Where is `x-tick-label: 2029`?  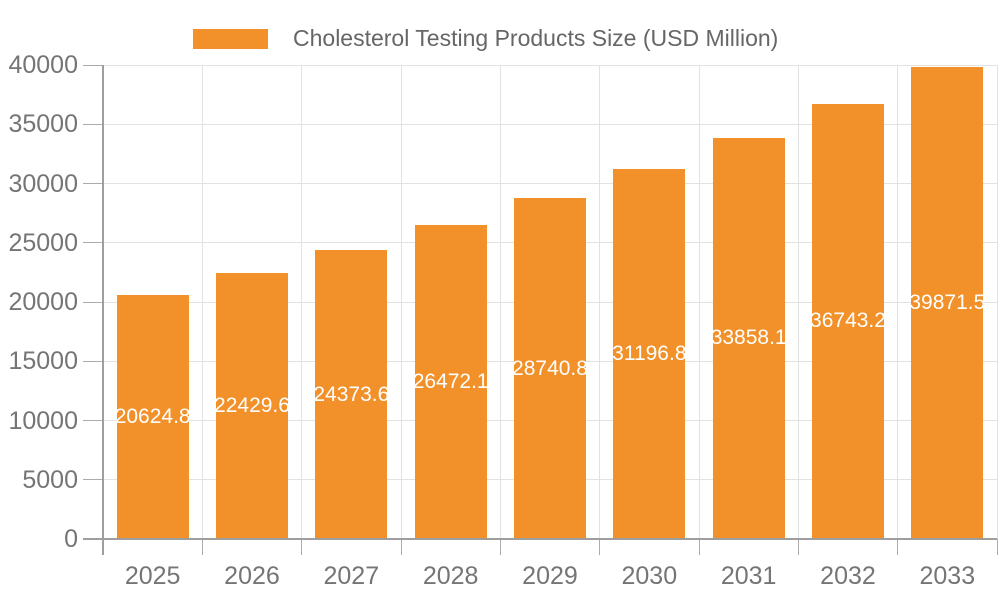 x-tick-label: 2029 is located at coordinates (550, 576).